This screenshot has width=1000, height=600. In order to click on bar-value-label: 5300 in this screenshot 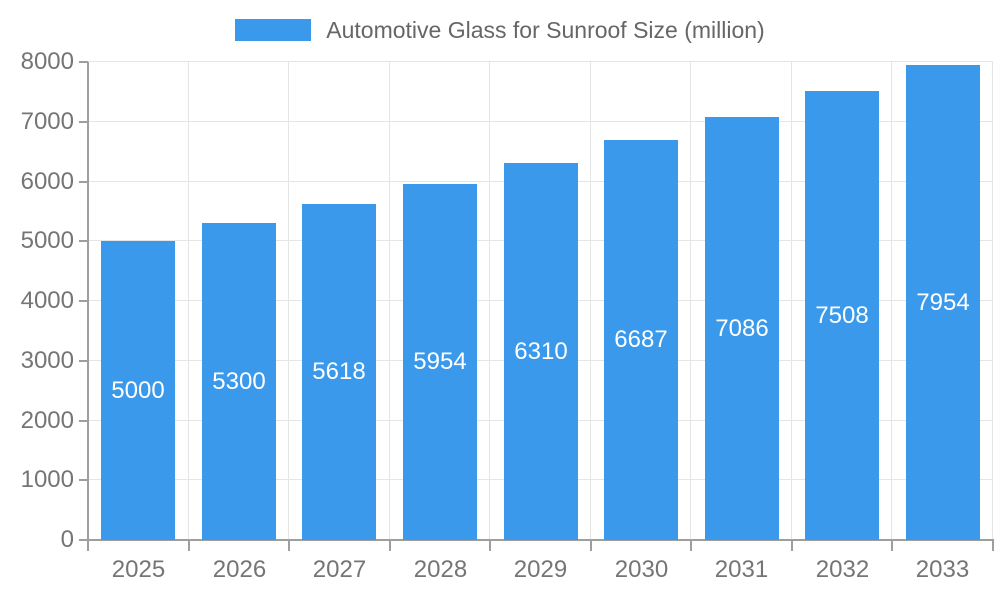, I will do `click(239, 381)`.